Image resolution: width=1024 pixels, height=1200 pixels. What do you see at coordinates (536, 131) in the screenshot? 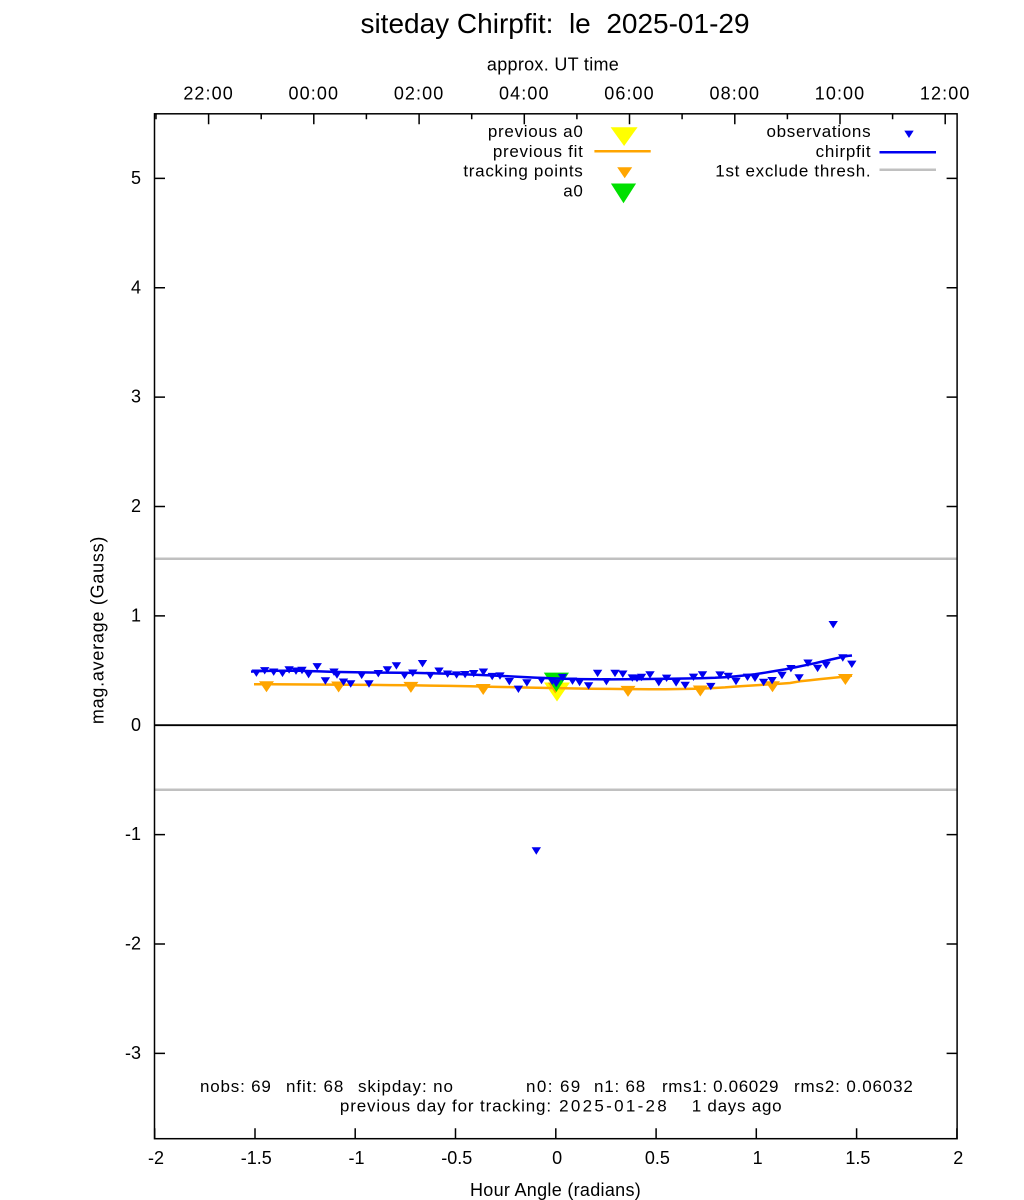
I see `svg-text: previous a0` at bounding box center [536, 131].